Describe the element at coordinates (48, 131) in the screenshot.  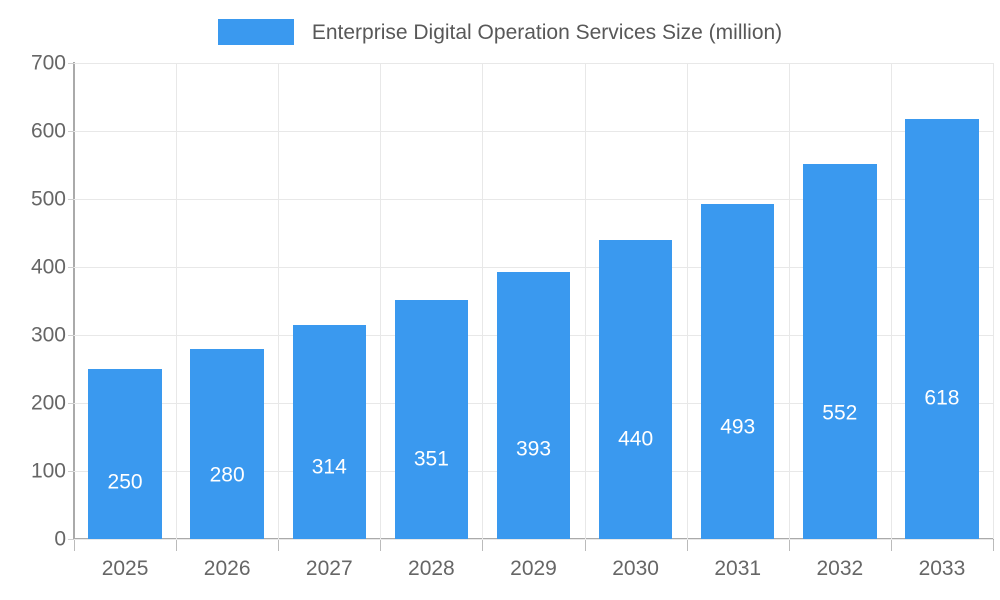
I see `y-axis-tick-label: 600` at that location.